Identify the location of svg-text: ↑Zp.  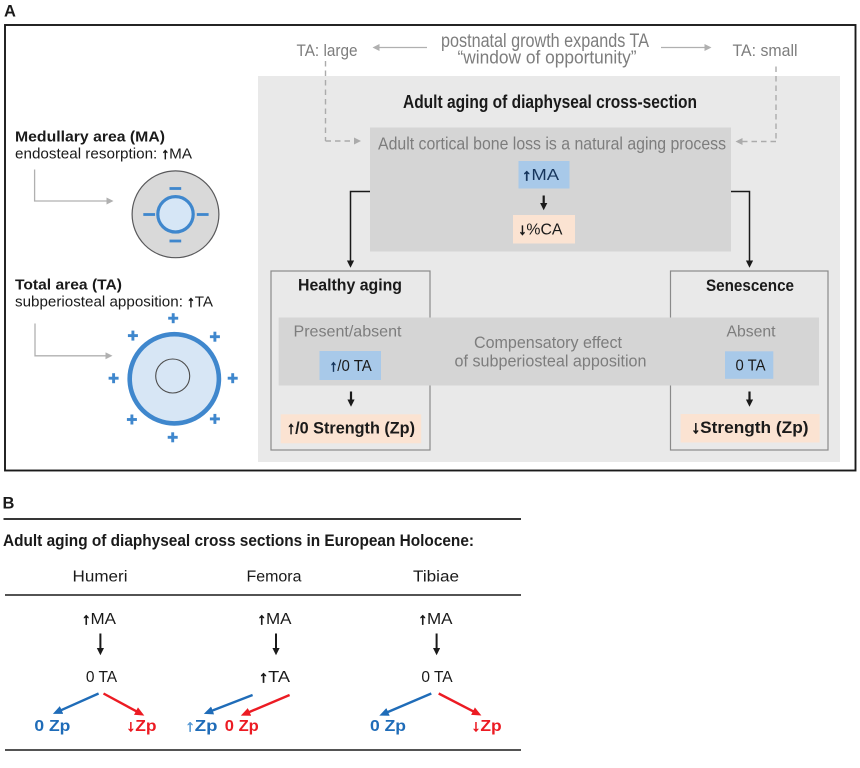
(202, 726).